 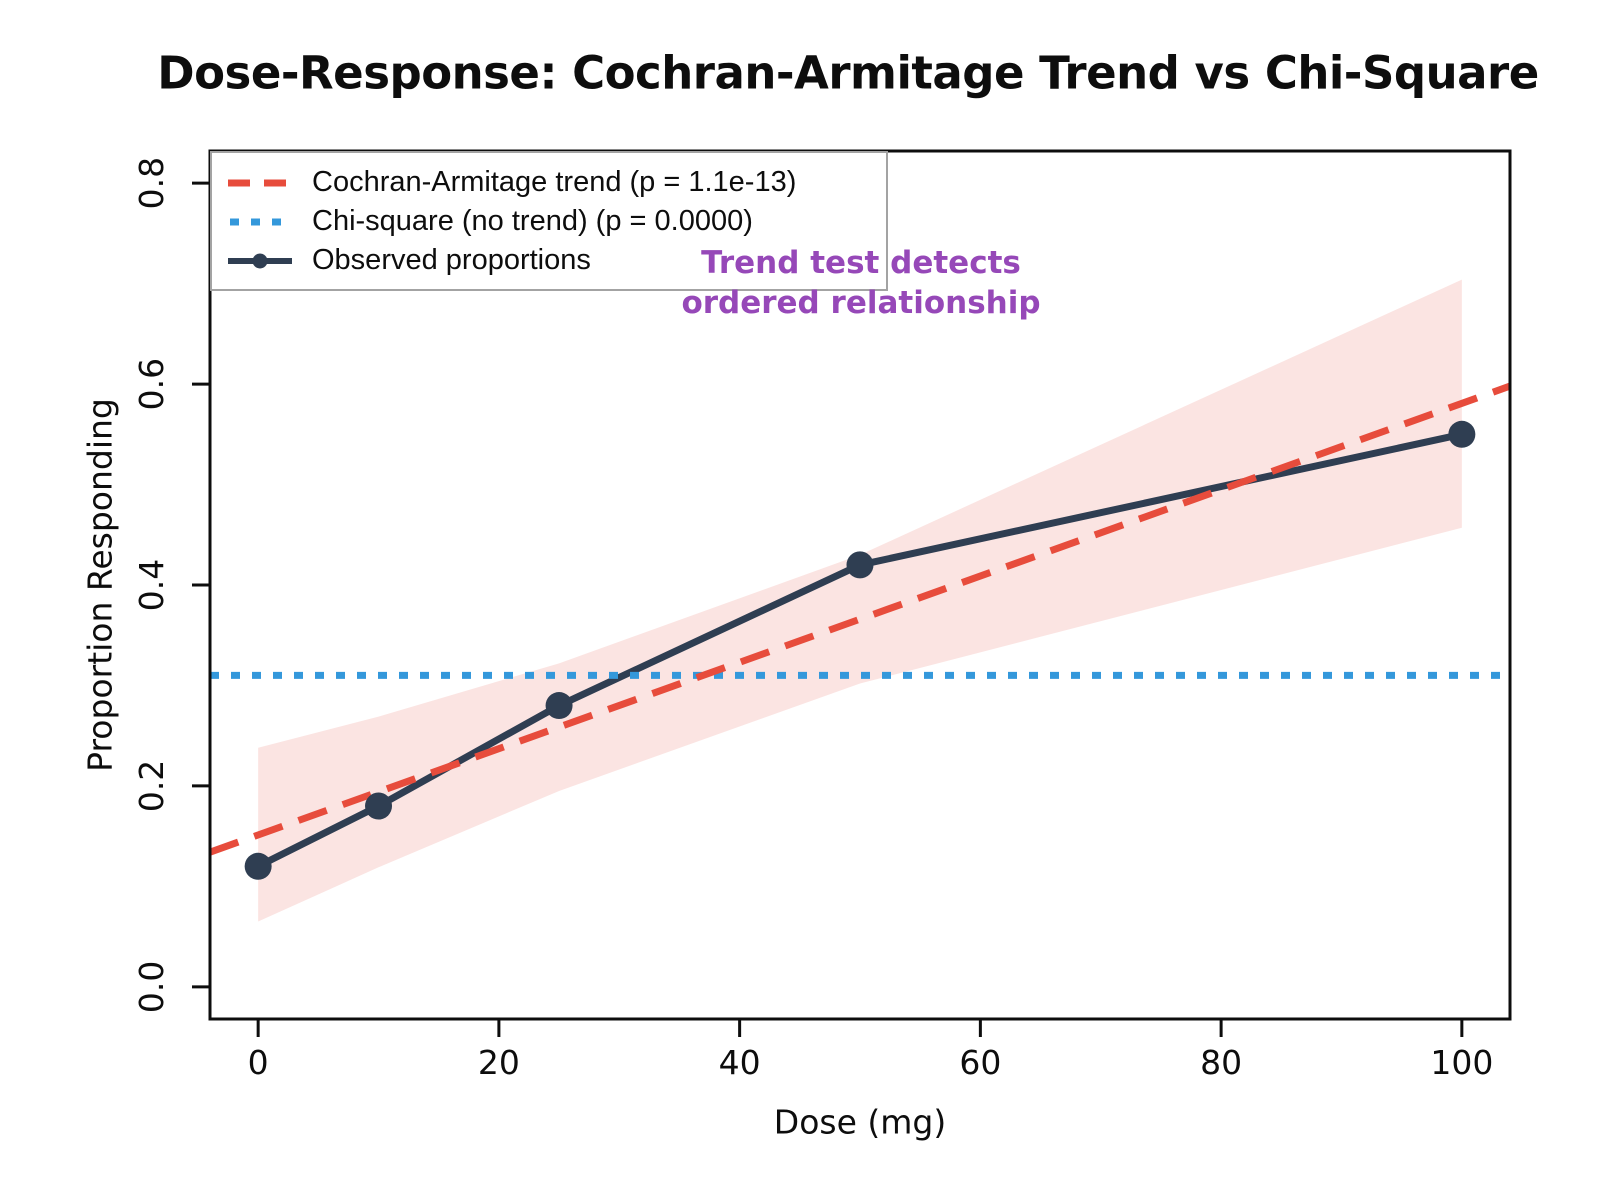 I want to click on legend-label-trend: Cochran-Armitage trend (p = 1.1e-13), so click(x=554, y=182).